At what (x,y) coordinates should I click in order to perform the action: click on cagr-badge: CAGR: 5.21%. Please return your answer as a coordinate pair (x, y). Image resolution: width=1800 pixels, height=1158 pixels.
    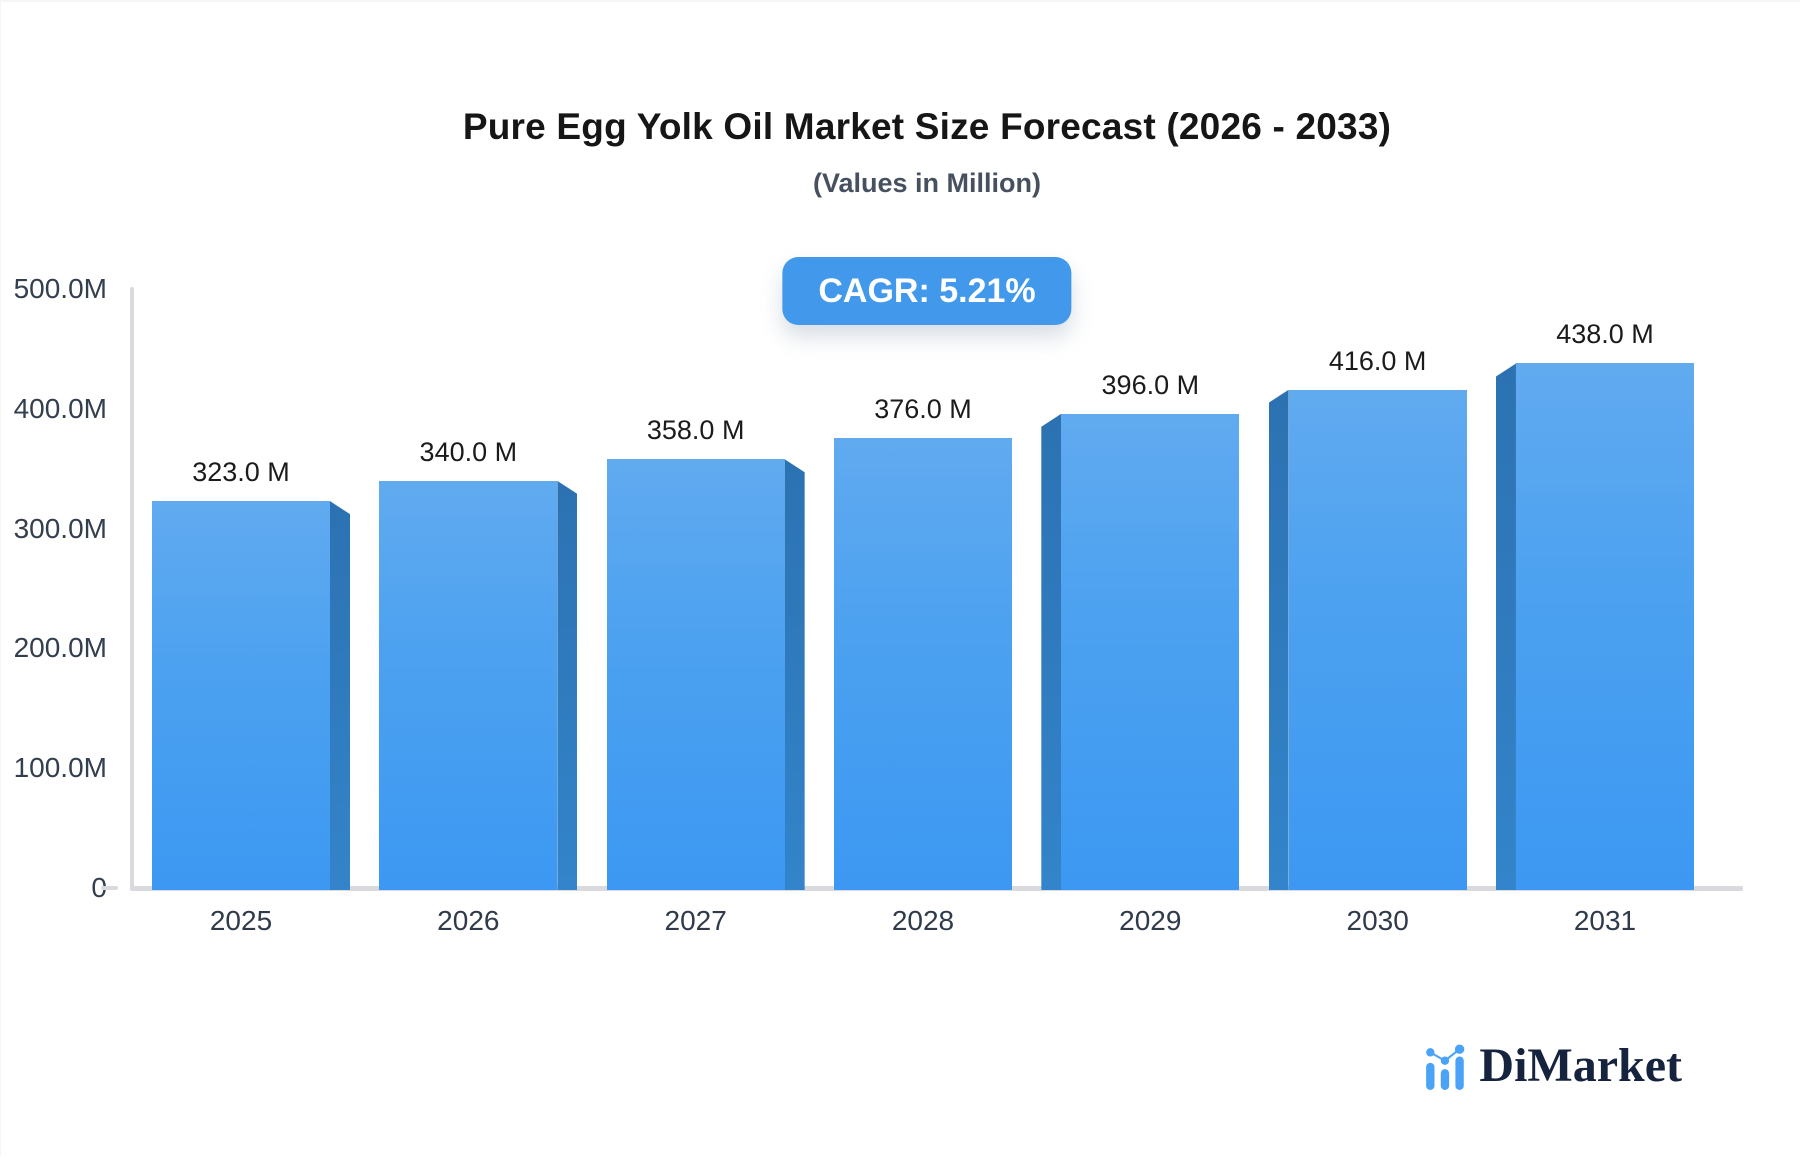
    Looking at the image, I should click on (927, 291).